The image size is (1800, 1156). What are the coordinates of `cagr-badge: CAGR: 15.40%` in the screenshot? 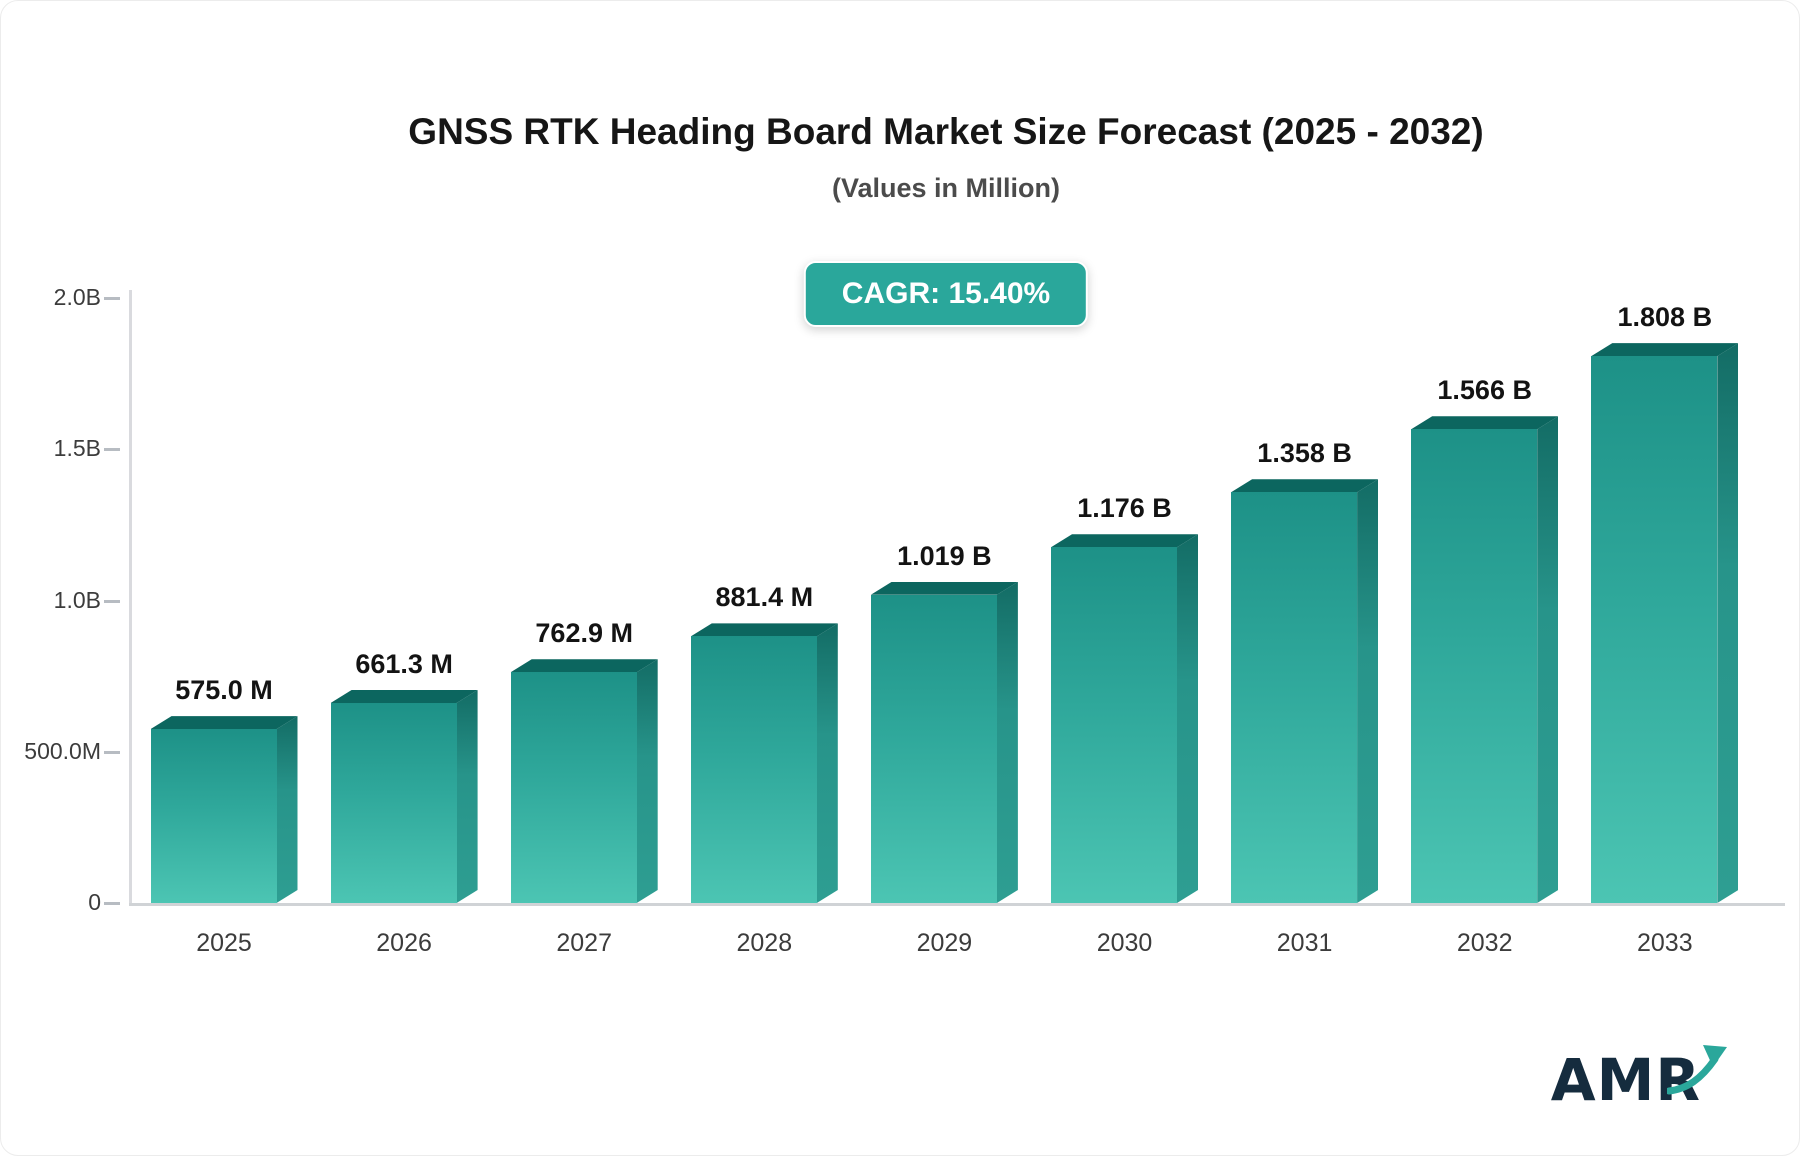 It's located at (946, 294).